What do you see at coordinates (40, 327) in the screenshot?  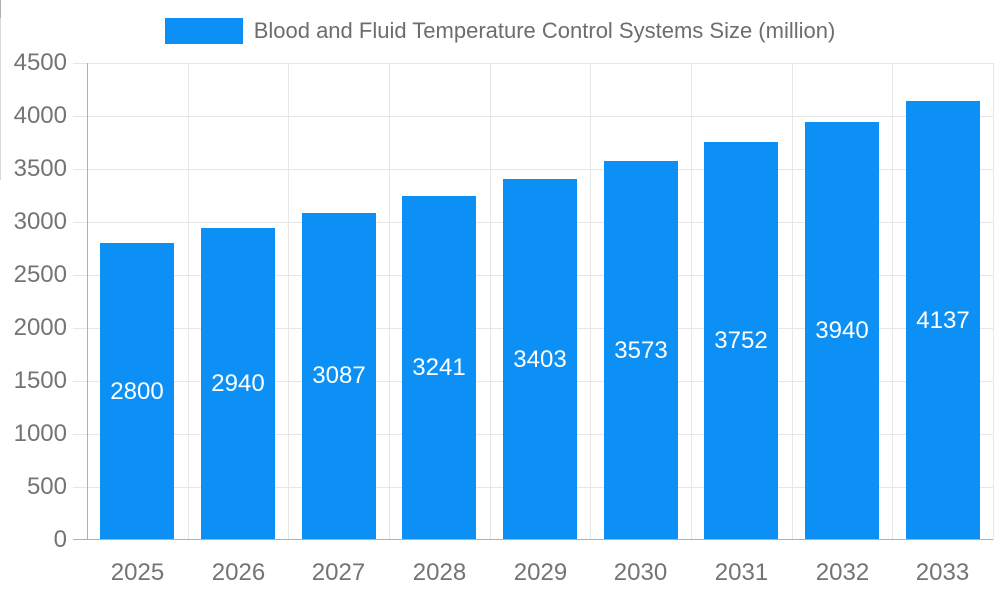 I see `y-axis-tick-label: 2000` at bounding box center [40, 327].